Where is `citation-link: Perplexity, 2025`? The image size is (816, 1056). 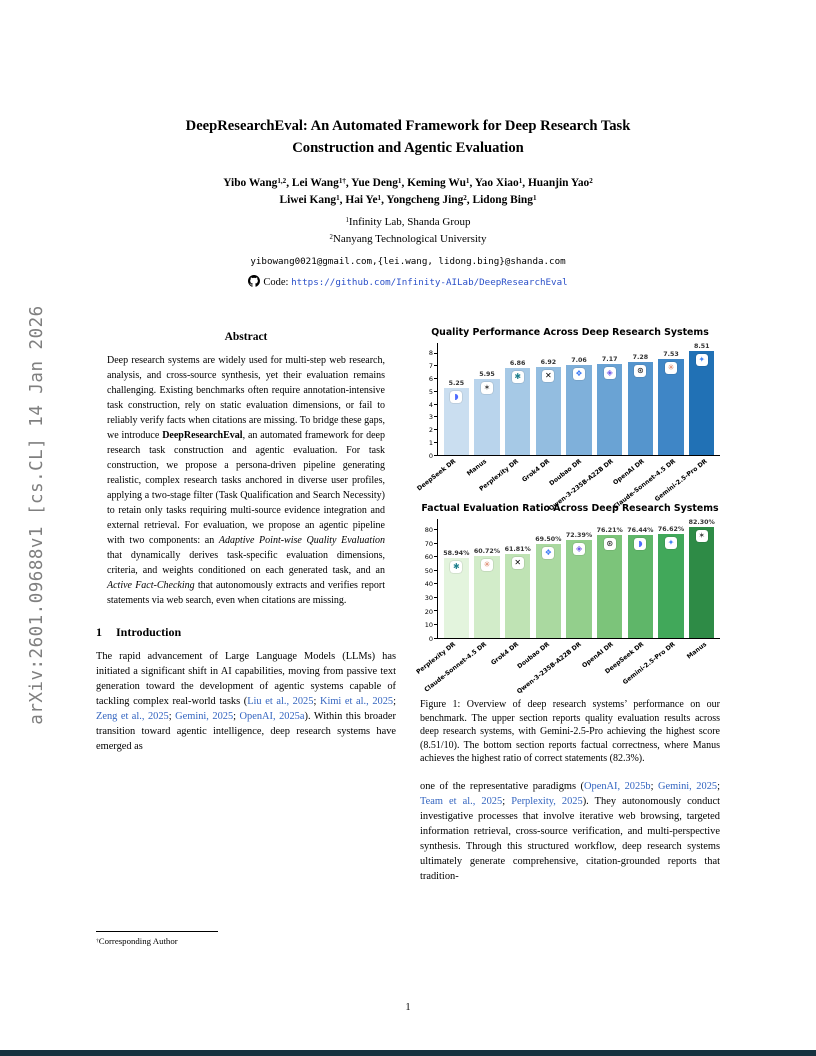 citation-link: Perplexity, 2025 is located at coordinates (547, 802).